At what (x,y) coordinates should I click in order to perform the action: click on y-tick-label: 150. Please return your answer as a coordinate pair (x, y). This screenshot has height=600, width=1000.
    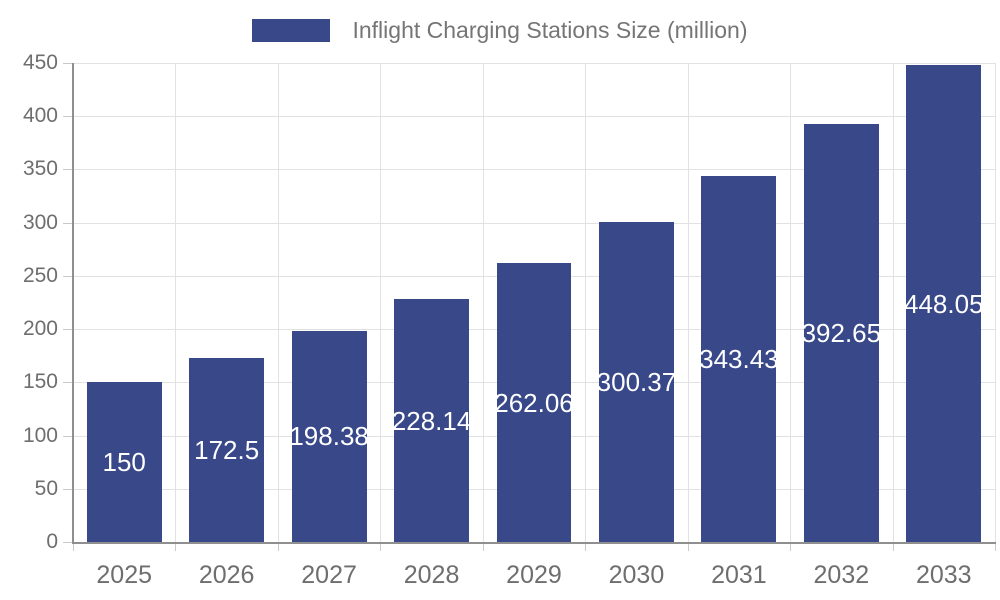
    Looking at the image, I should click on (40, 382).